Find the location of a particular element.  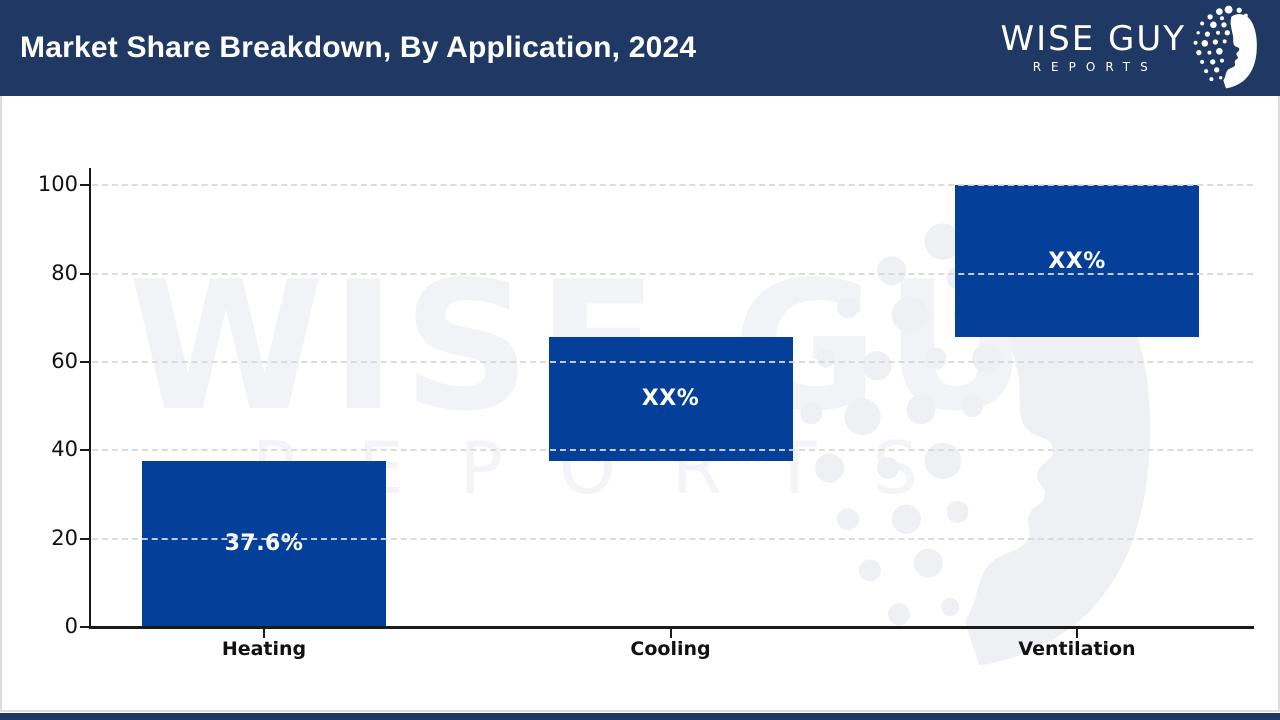

y-tick-label: 20 is located at coordinates (64, 537).